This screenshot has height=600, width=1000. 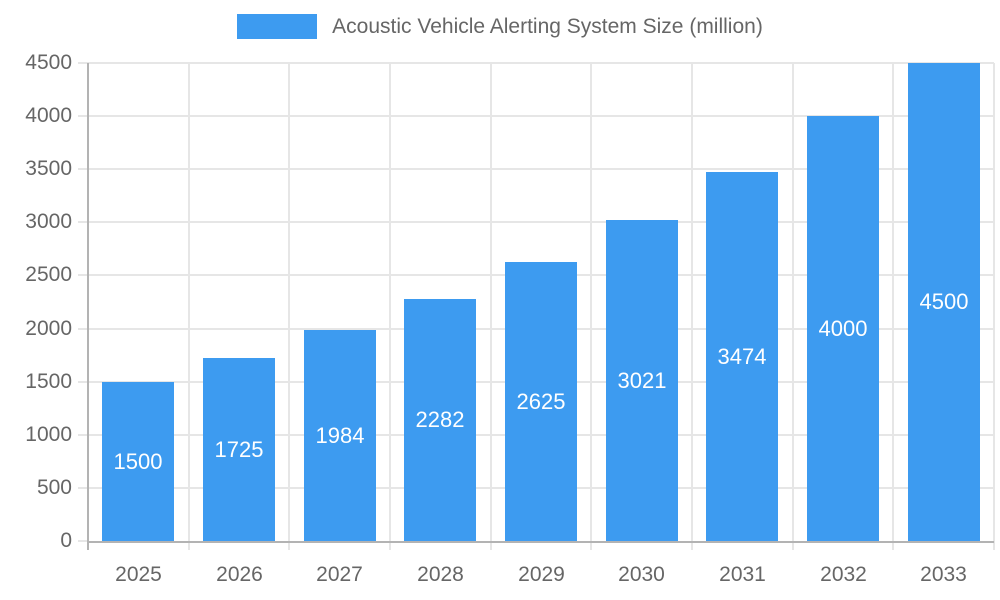 I want to click on x-tick-label: 2029, so click(x=541, y=574).